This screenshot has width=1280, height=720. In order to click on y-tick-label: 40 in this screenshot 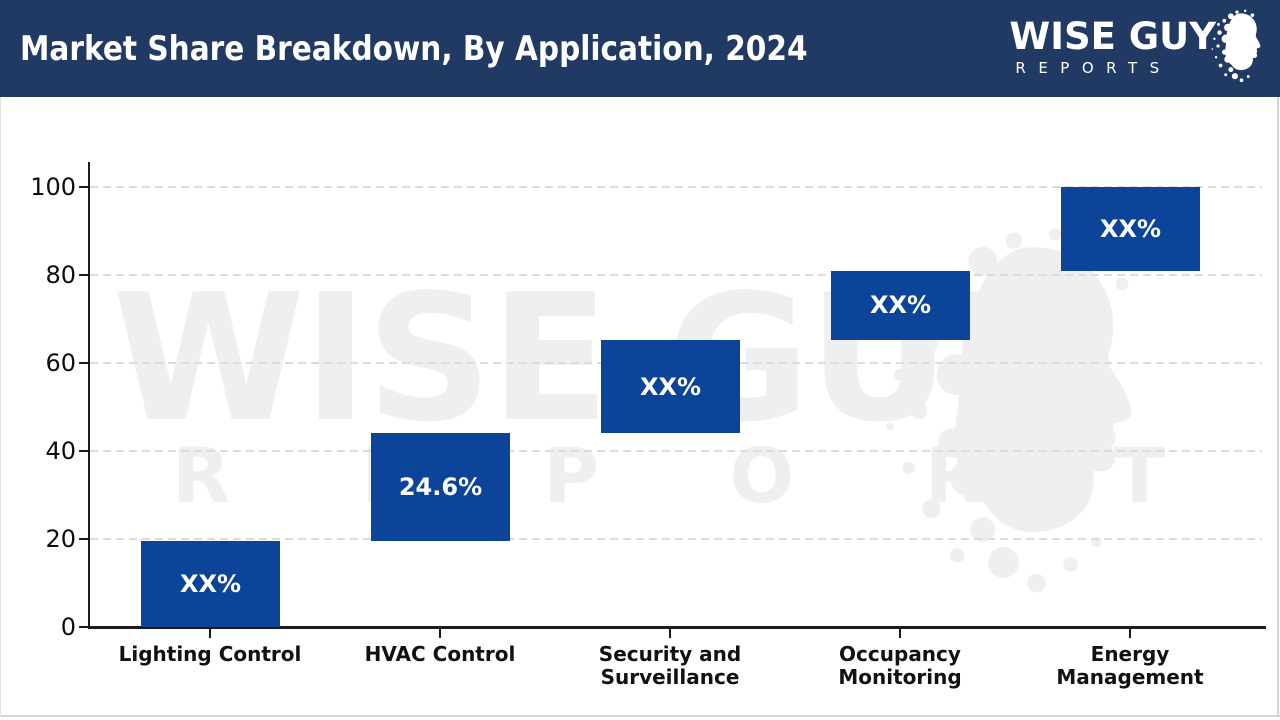, I will do `click(60, 451)`.